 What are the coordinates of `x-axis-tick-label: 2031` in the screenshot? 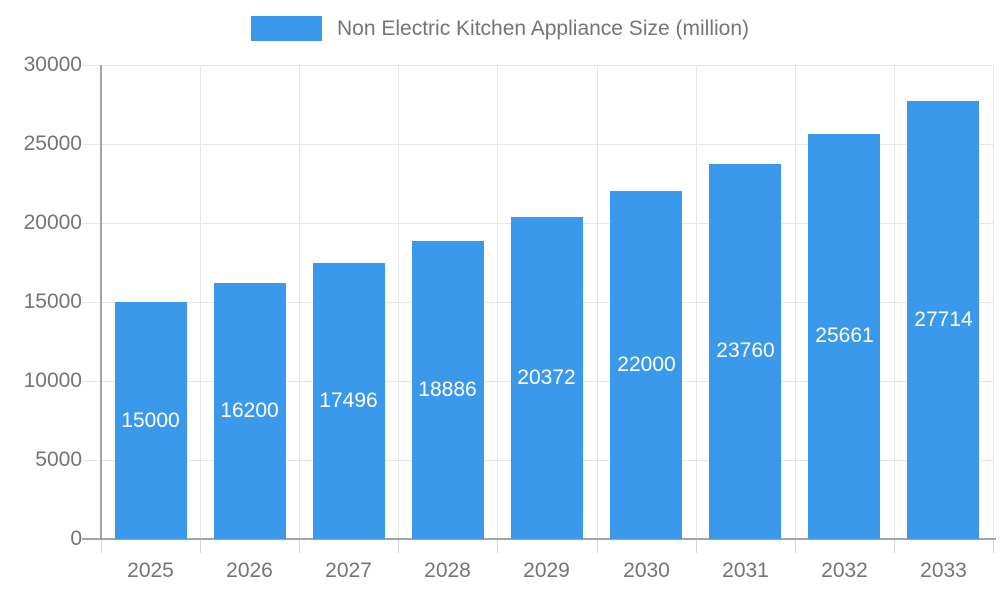 It's located at (745, 570).